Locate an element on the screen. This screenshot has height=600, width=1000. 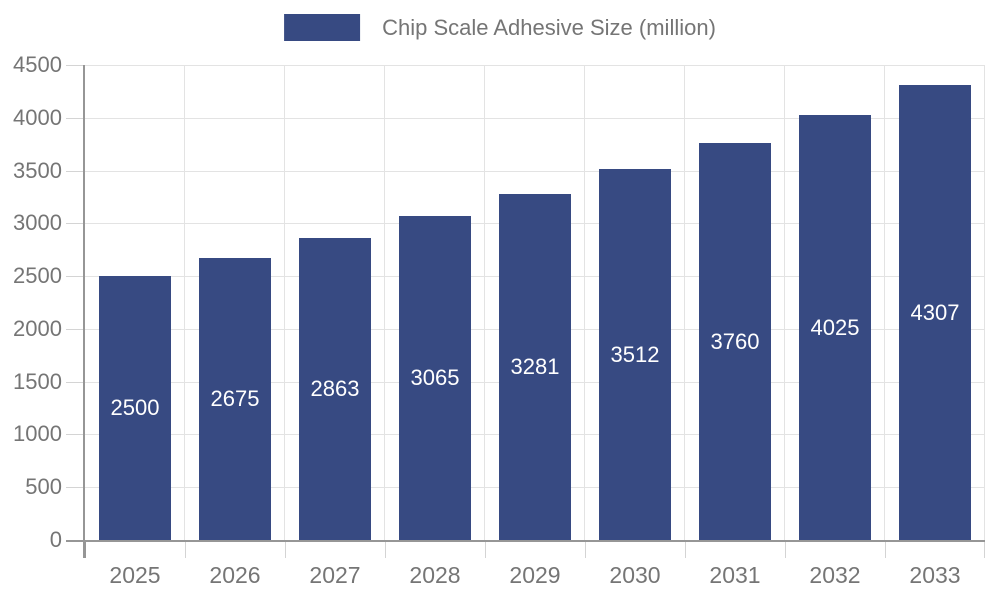
y-axis-label: 500 is located at coordinates (43, 487).